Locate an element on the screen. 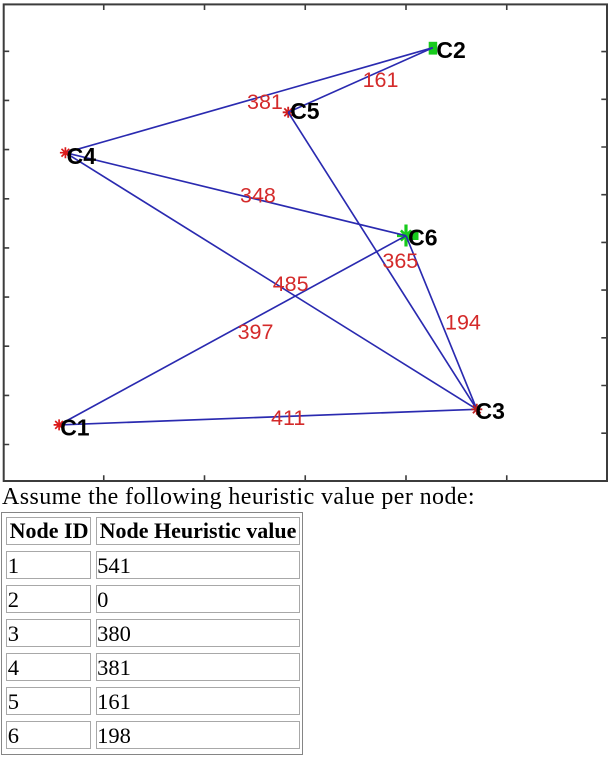 This screenshot has width=615, height=758. svg-text: 411 is located at coordinates (288, 418).